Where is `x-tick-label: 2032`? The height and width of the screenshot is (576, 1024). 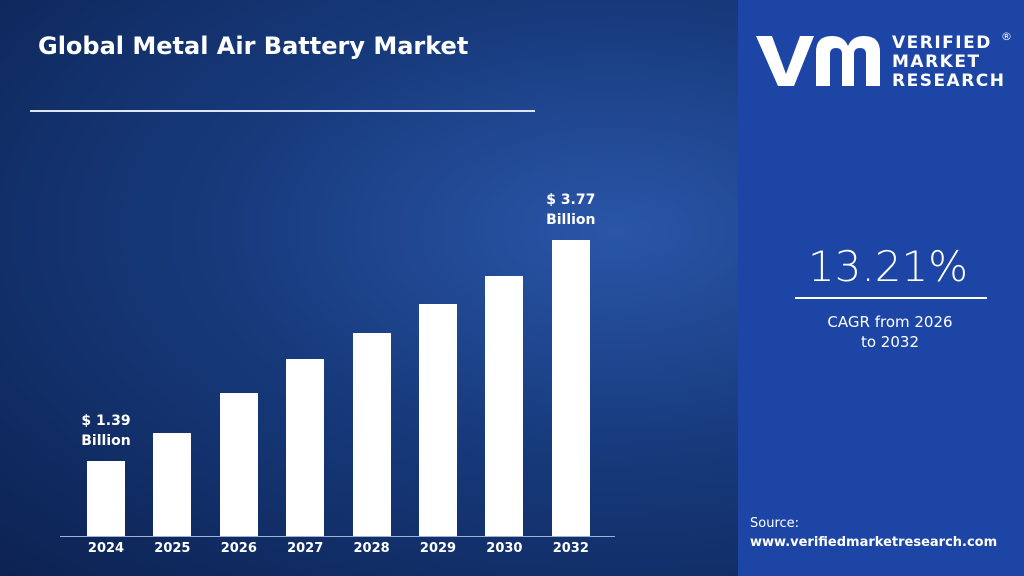
x-tick-label: 2032 is located at coordinates (570, 548).